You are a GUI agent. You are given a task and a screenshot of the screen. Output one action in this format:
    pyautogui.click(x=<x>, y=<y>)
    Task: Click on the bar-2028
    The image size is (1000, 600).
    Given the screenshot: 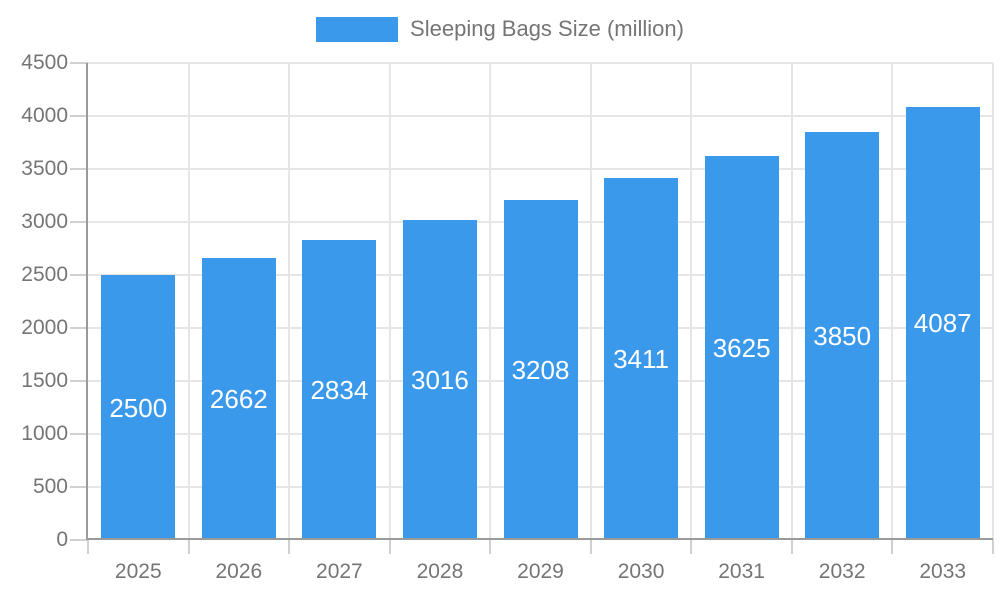 What is the action you would take?
    pyautogui.click(x=439, y=380)
    